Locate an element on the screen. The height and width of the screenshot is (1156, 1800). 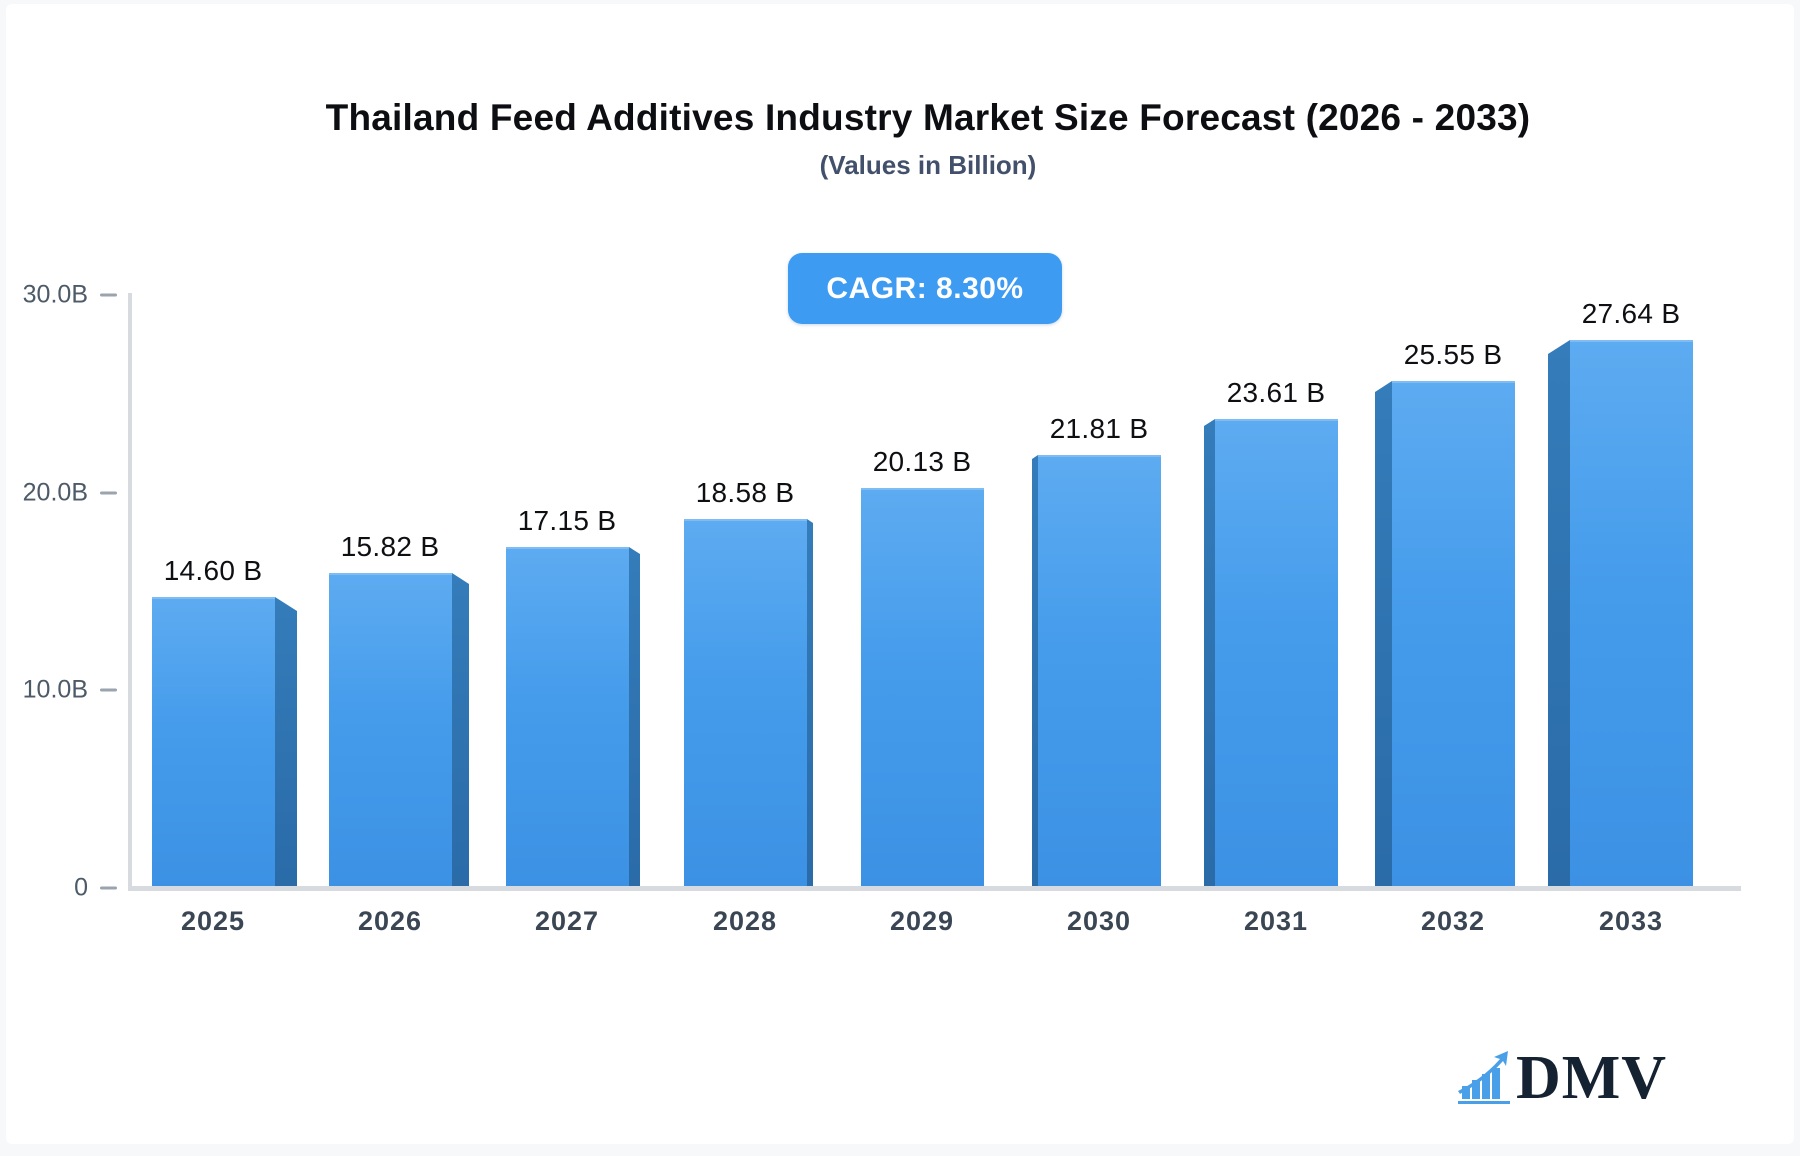
bar-value-label: 21.81 B is located at coordinates (1099, 428).